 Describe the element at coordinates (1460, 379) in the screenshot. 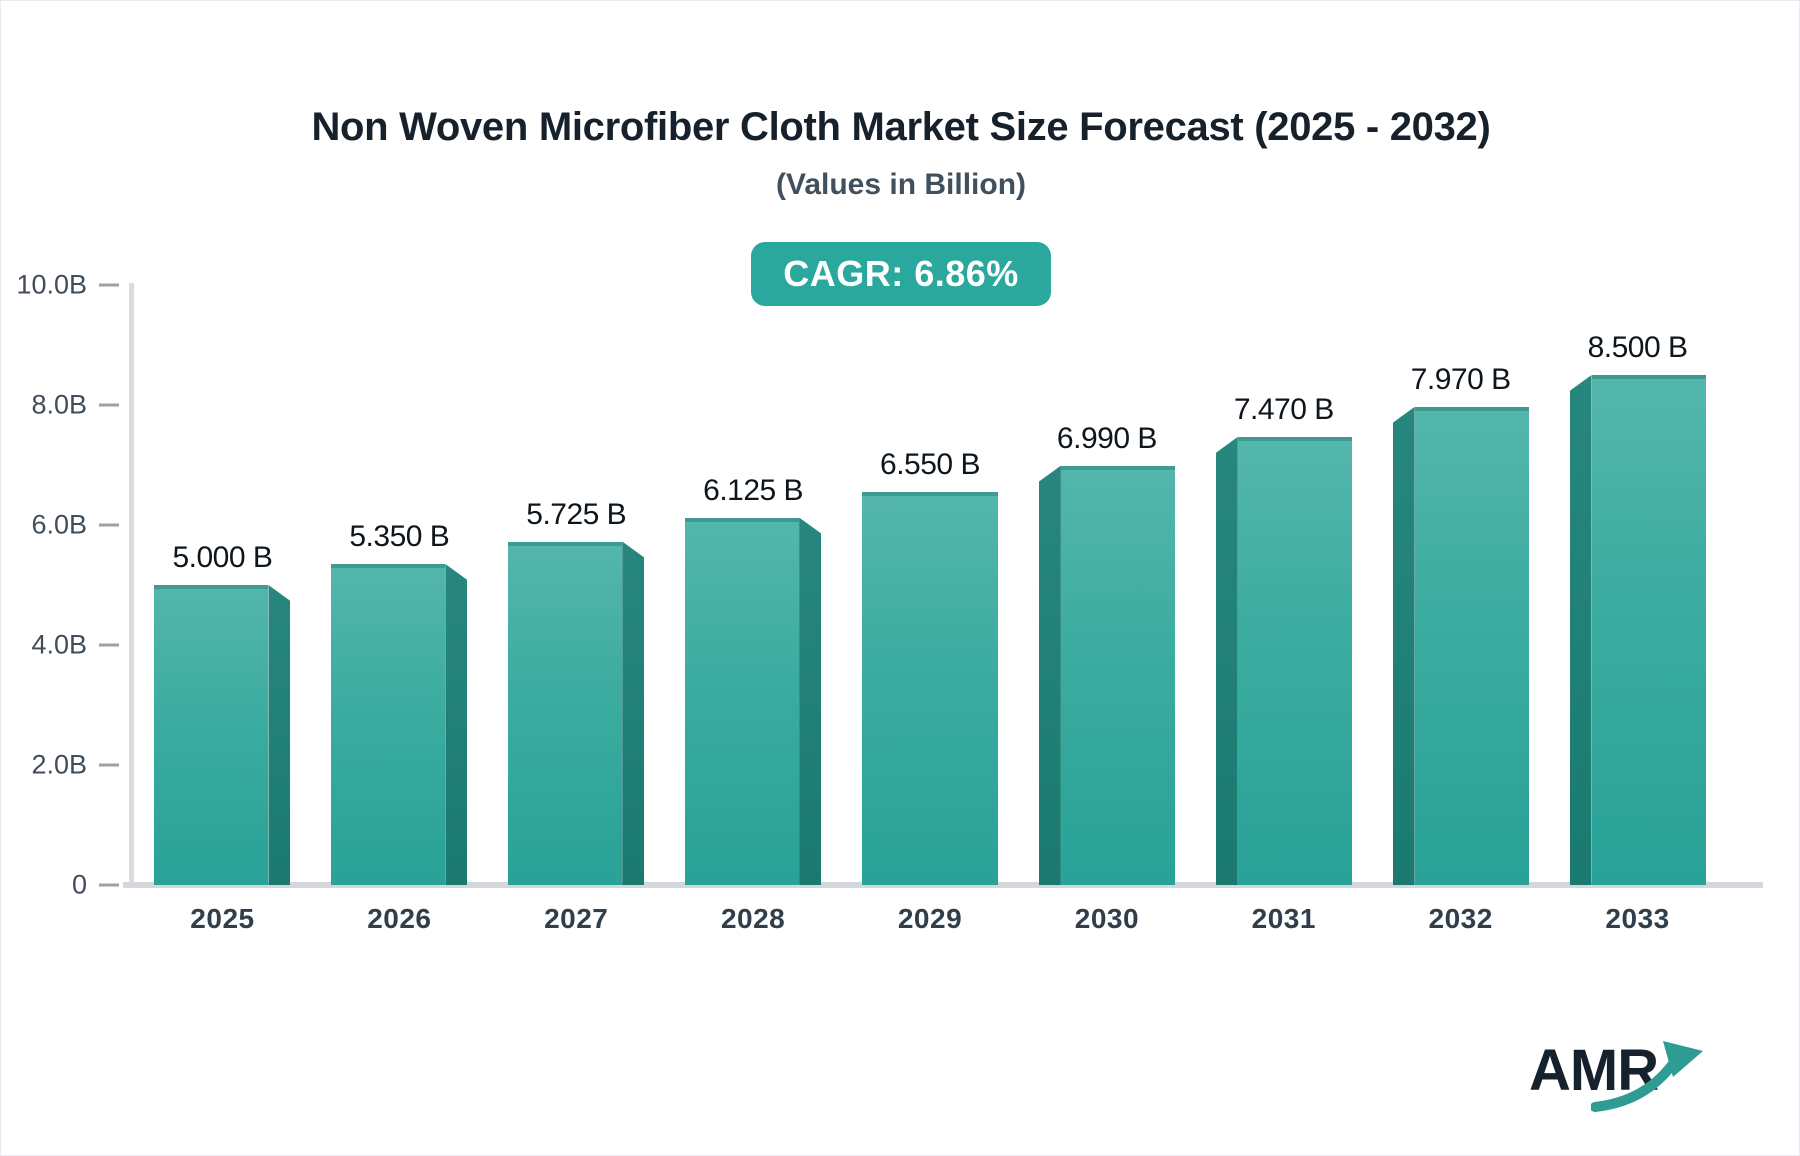

I see `bar-value-label: 7.970 B` at that location.